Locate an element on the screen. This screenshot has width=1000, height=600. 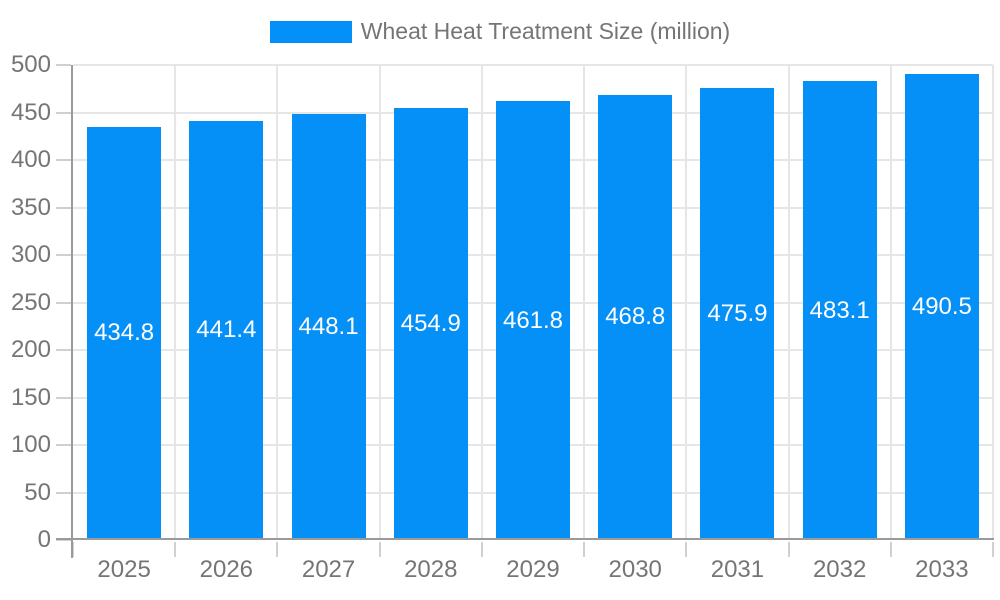
y-axis-tick-label: 400 is located at coordinates (30, 159).